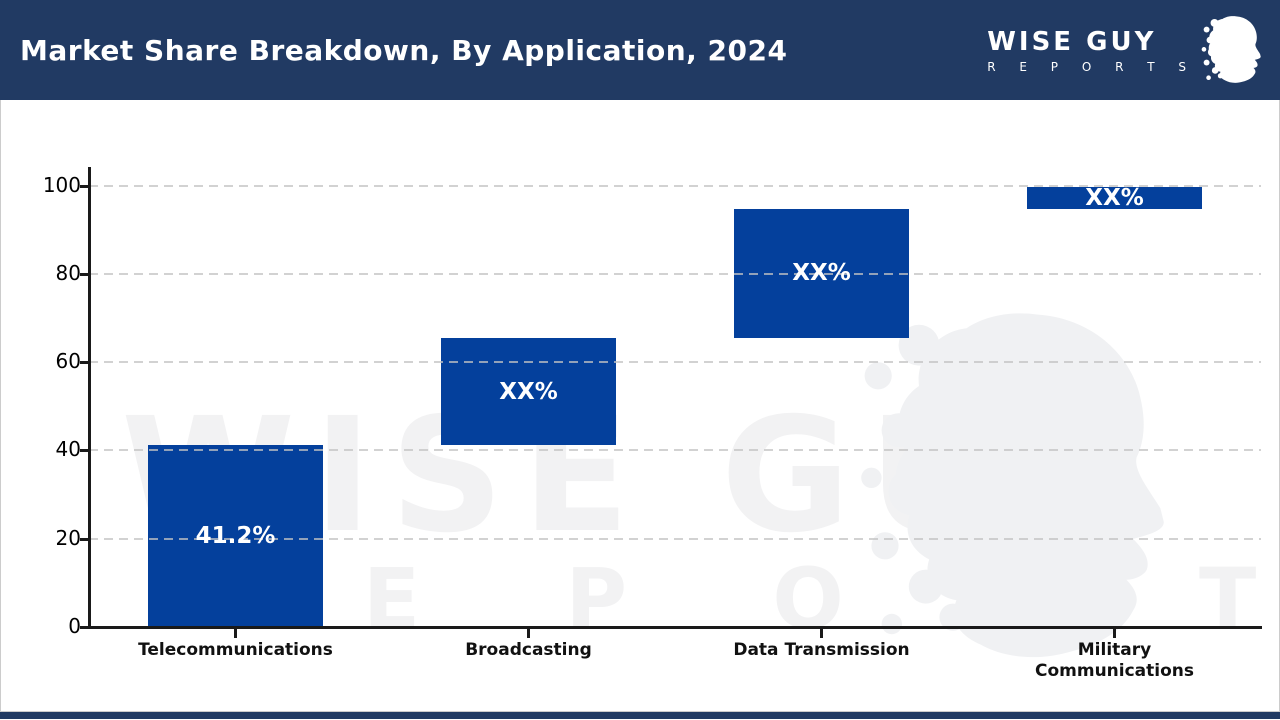 The height and width of the screenshot is (720, 1280). I want to click on x-axis-line, so click(675, 627).